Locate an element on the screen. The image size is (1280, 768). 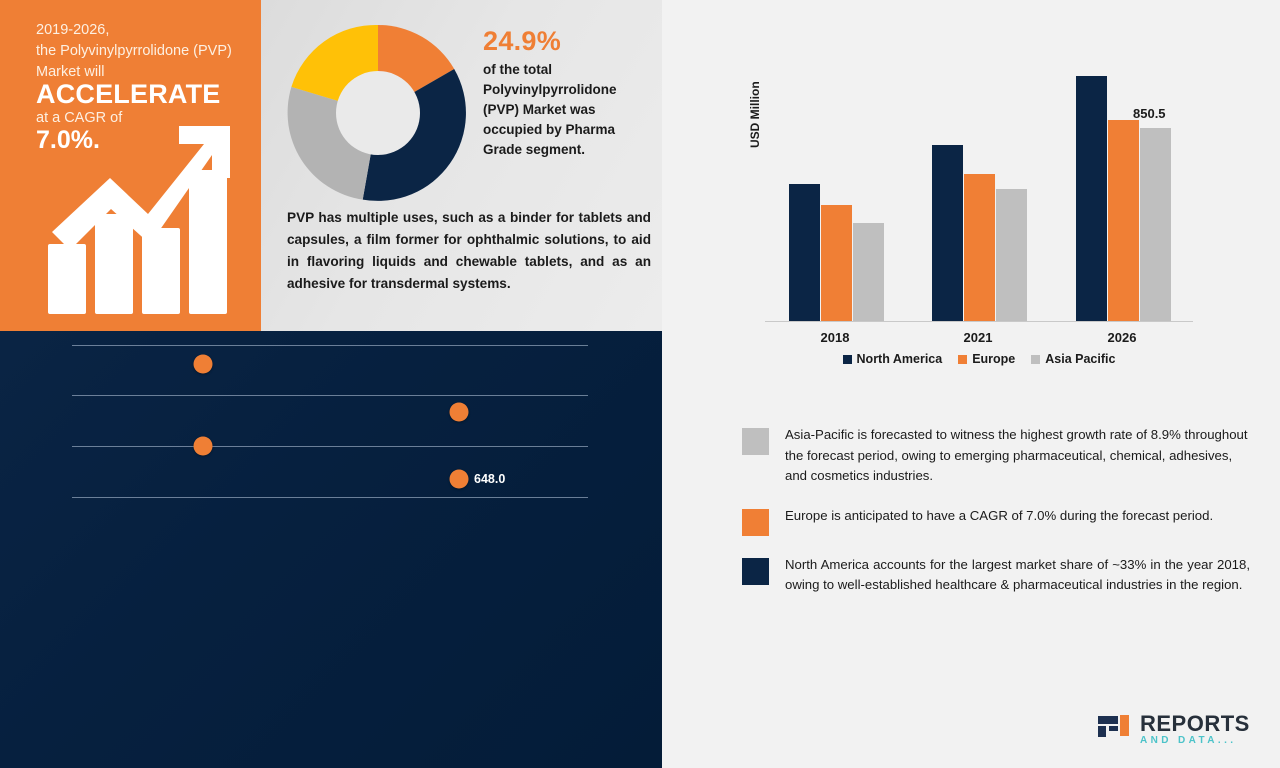
dot-value-label: 648.0 is located at coordinates (490, 479).